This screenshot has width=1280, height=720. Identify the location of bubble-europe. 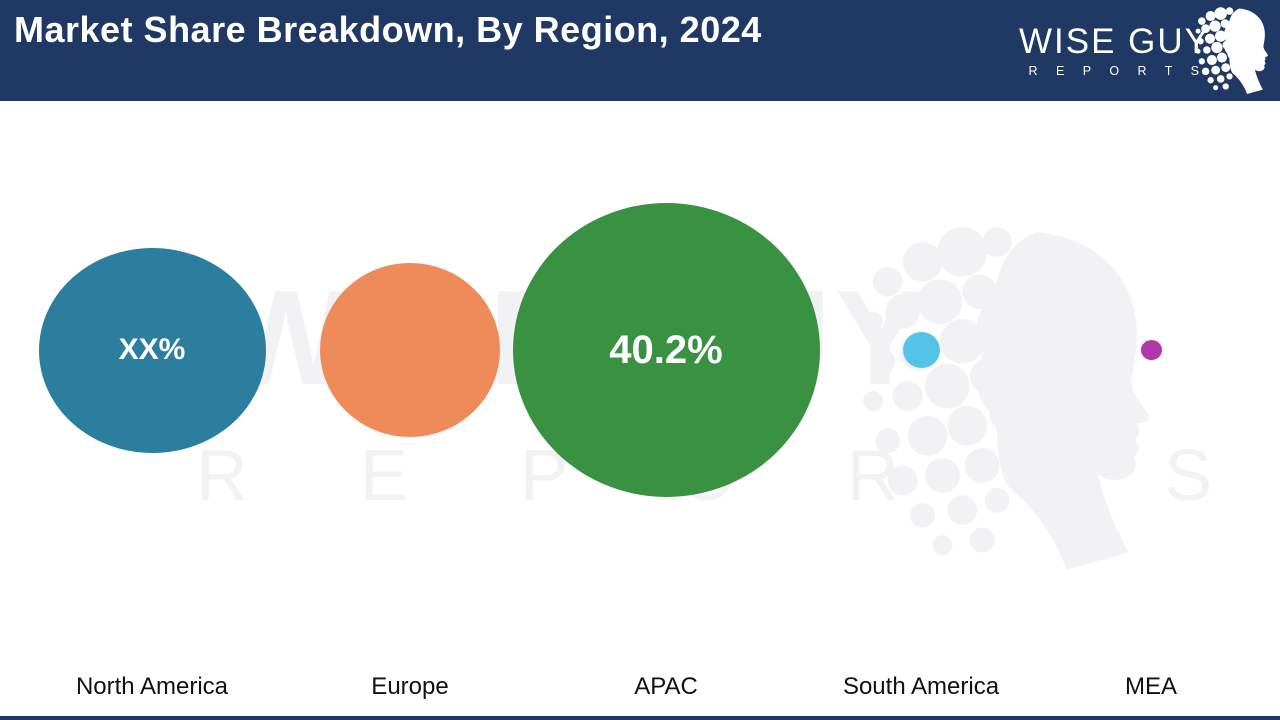
(410, 350).